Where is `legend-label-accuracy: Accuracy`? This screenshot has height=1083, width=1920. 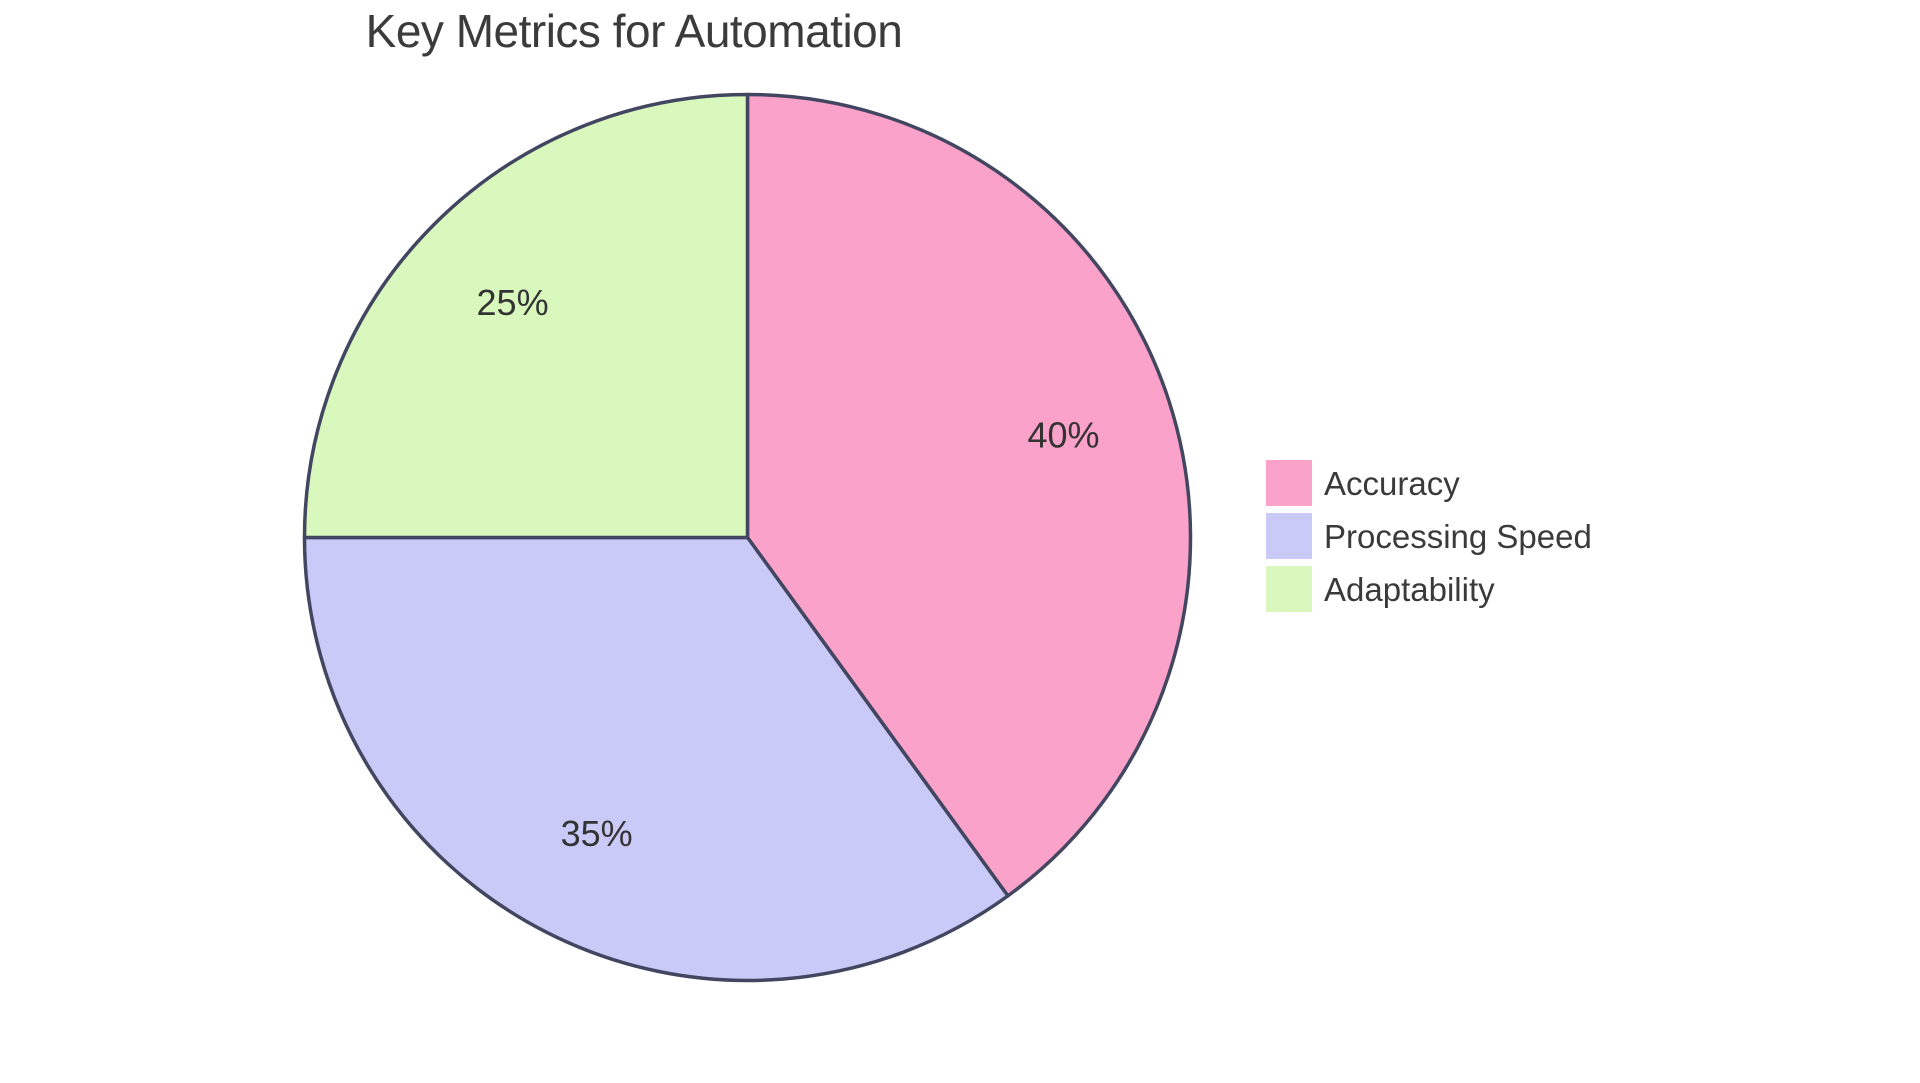
legend-label-accuracy: Accuracy is located at coordinates (1392, 483).